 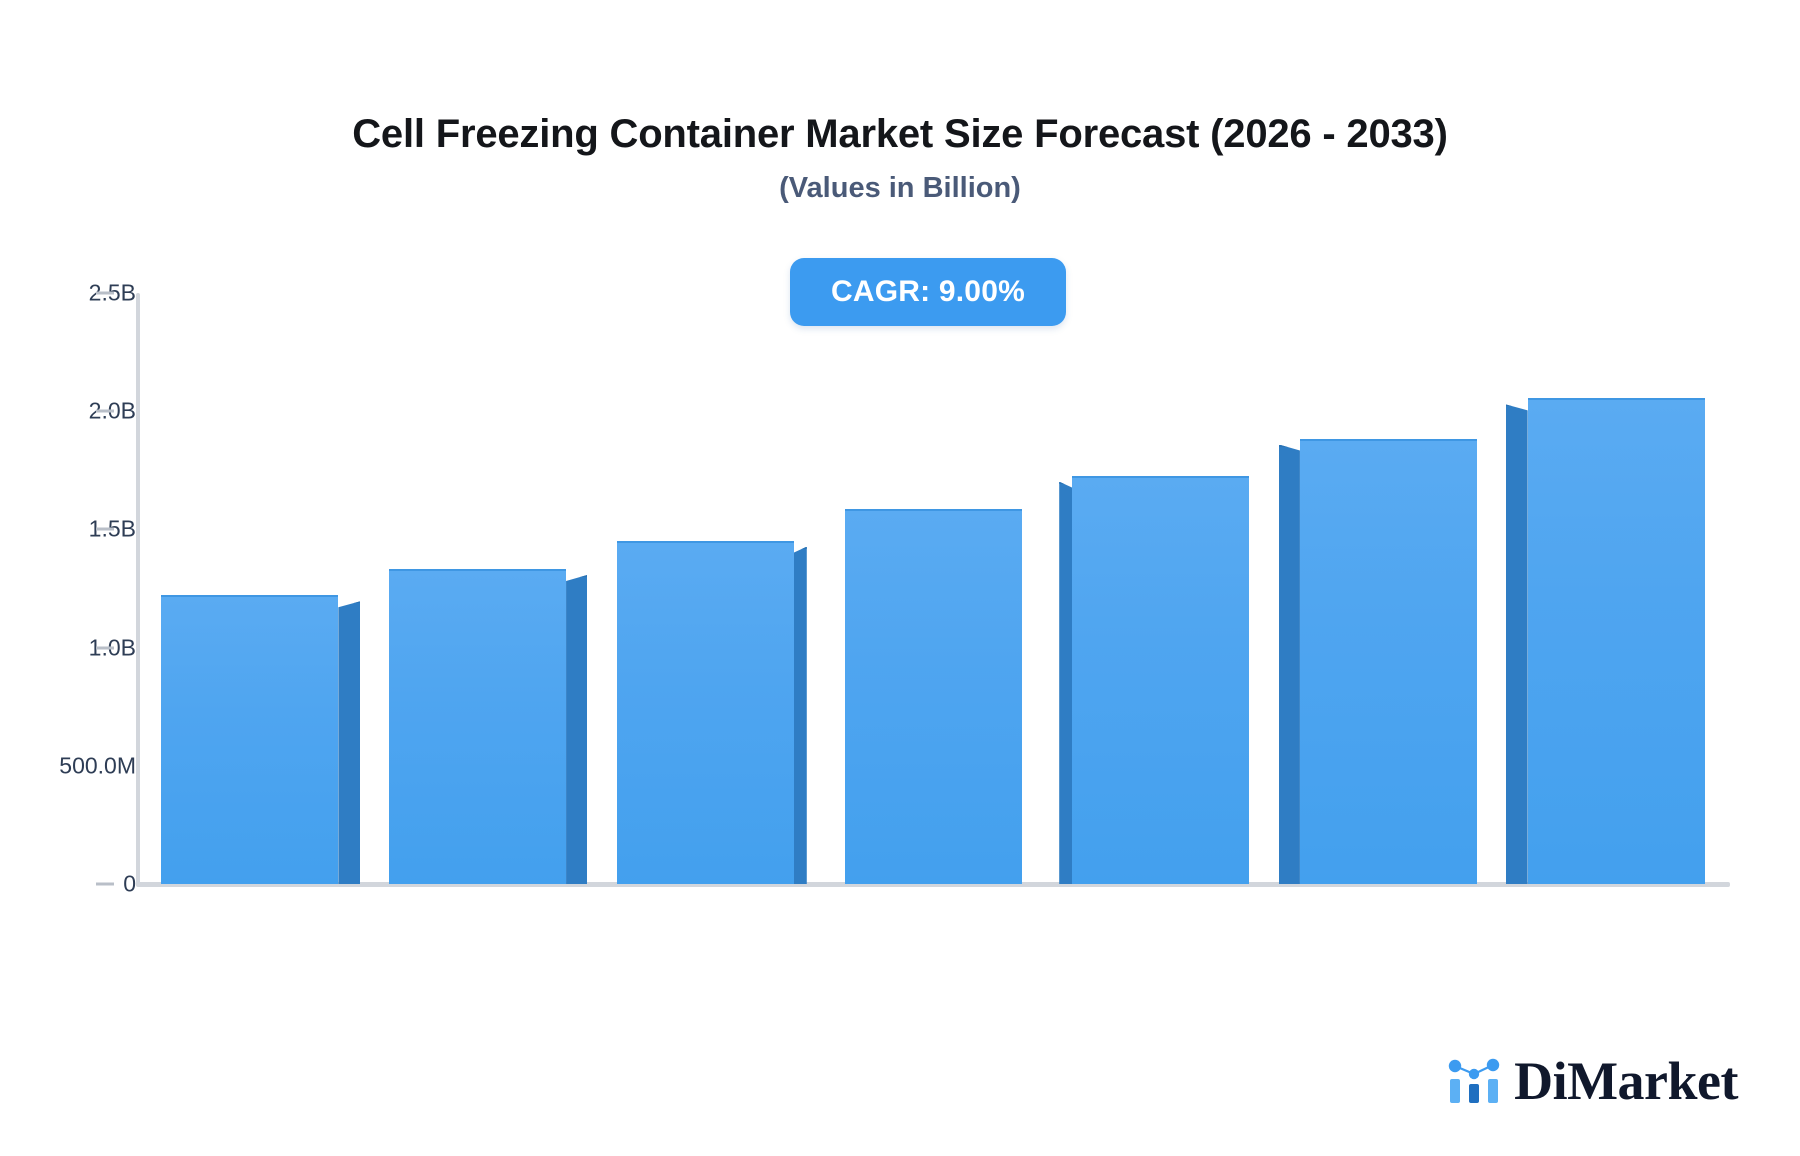 I want to click on y-tick-label: 2.5B, so click(x=112, y=292).